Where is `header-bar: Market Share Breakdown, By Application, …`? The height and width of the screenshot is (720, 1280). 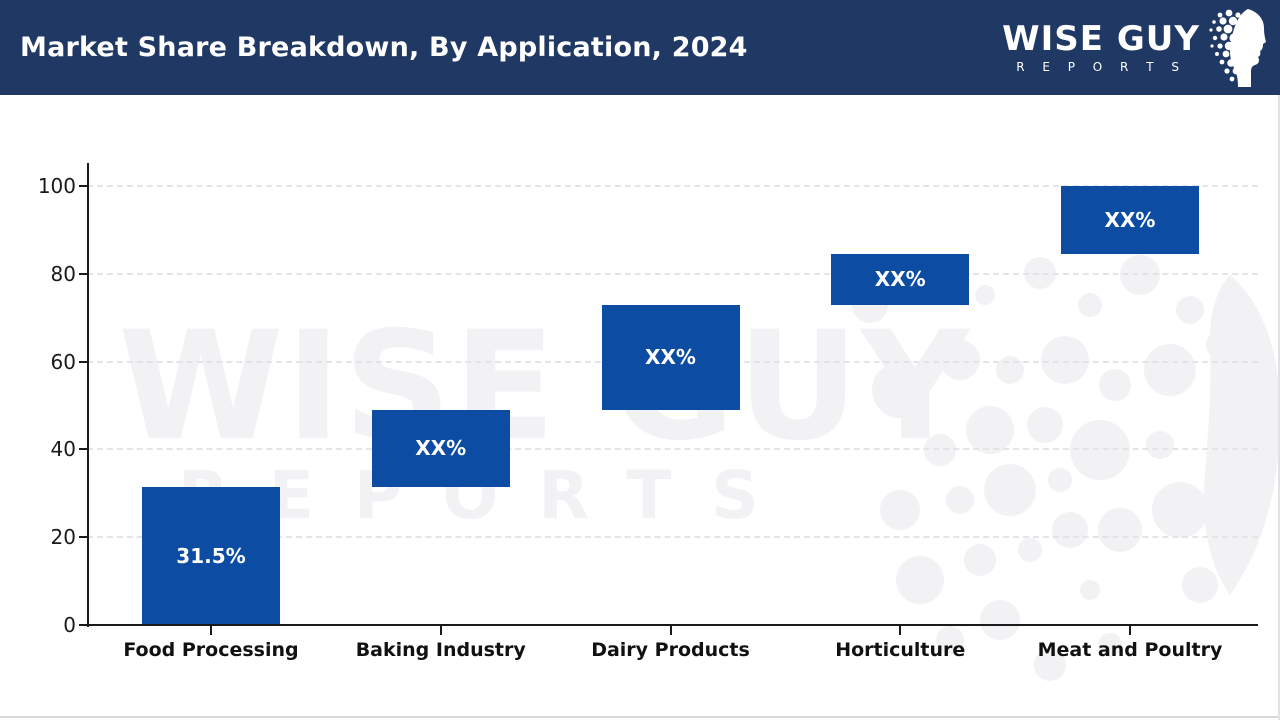
header-bar: Market Share Breakdown, By Application, … is located at coordinates (640, 47).